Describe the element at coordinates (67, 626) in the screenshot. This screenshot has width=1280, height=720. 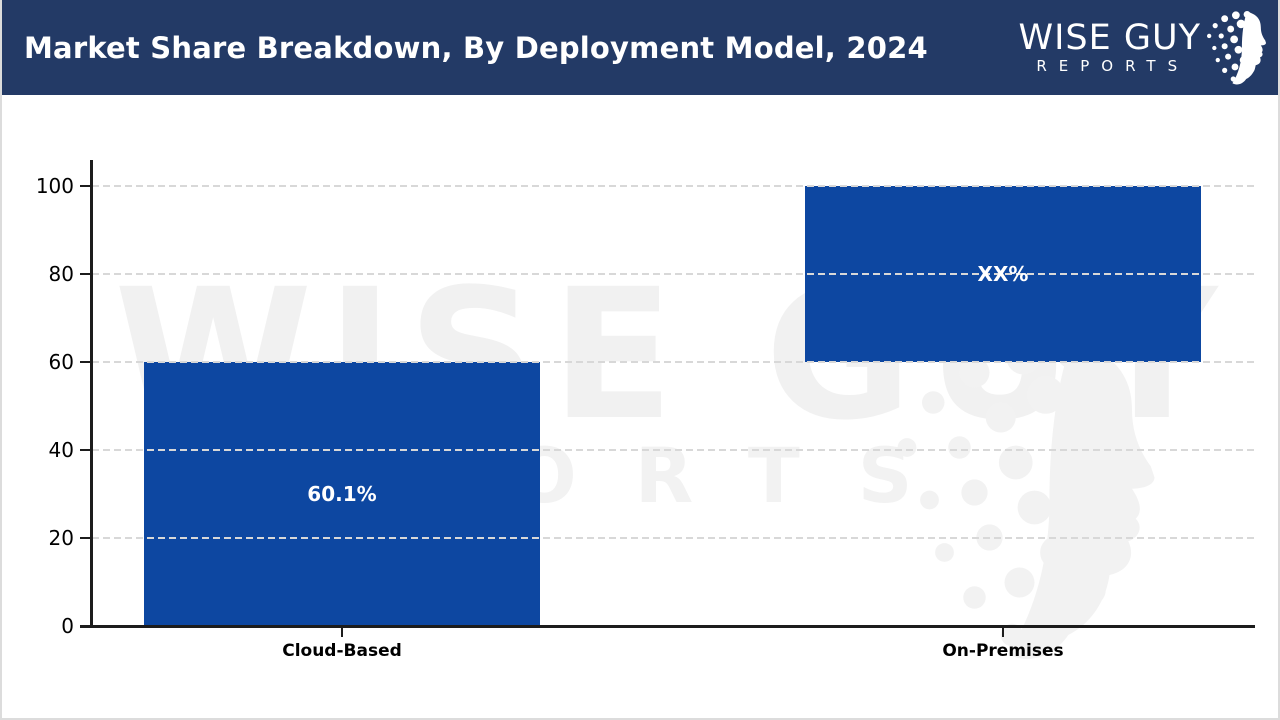
I see `y-tick-label-0: 0` at that location.